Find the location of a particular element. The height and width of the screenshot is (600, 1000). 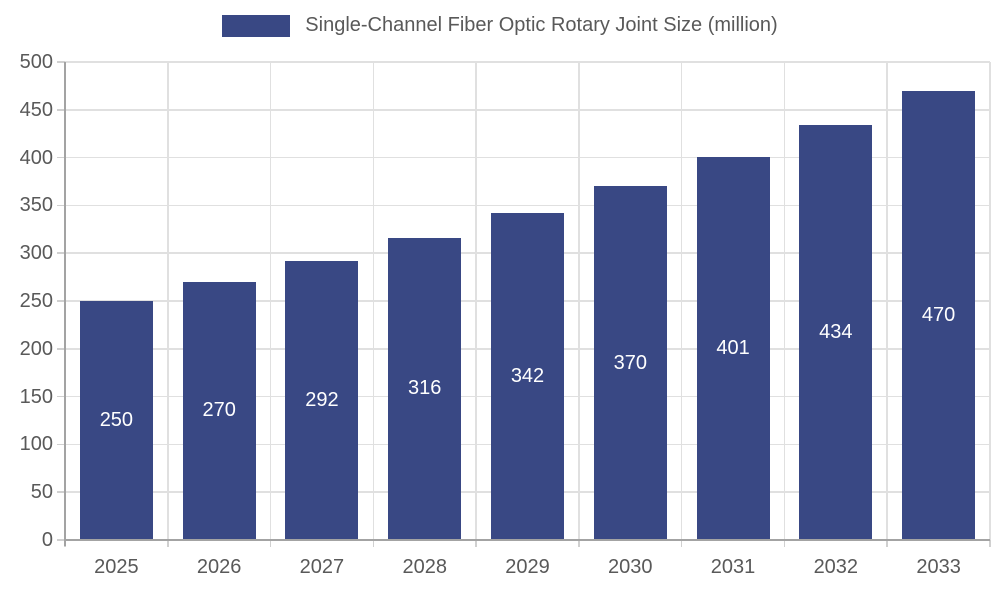

bar-value-label: 342 is located at coordinates (527, 376).